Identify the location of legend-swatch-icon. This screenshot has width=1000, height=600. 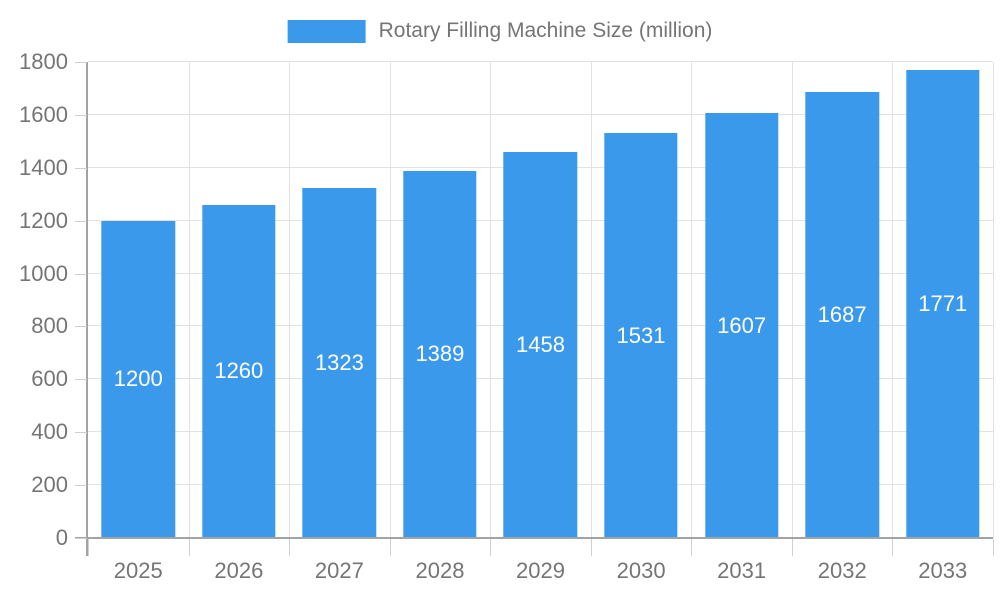
(326, 31).